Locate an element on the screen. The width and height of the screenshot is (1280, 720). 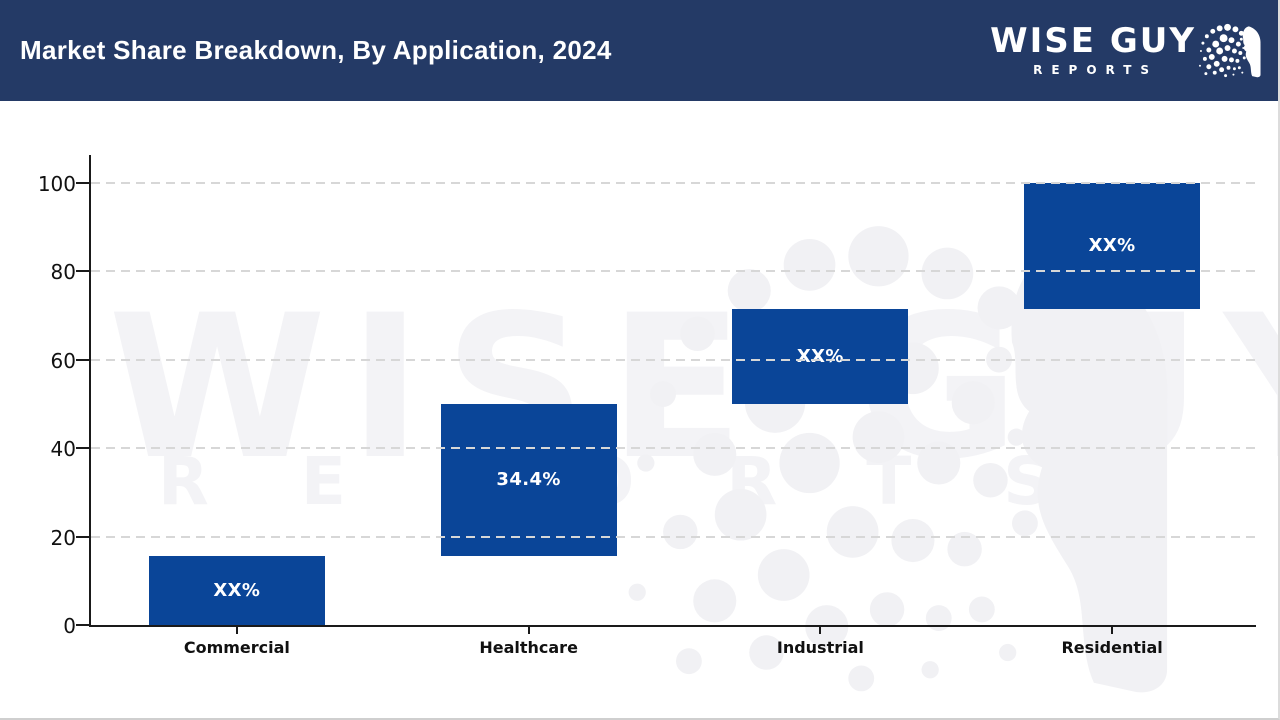
logo-face-icon is located at coordinates (1230, 51).